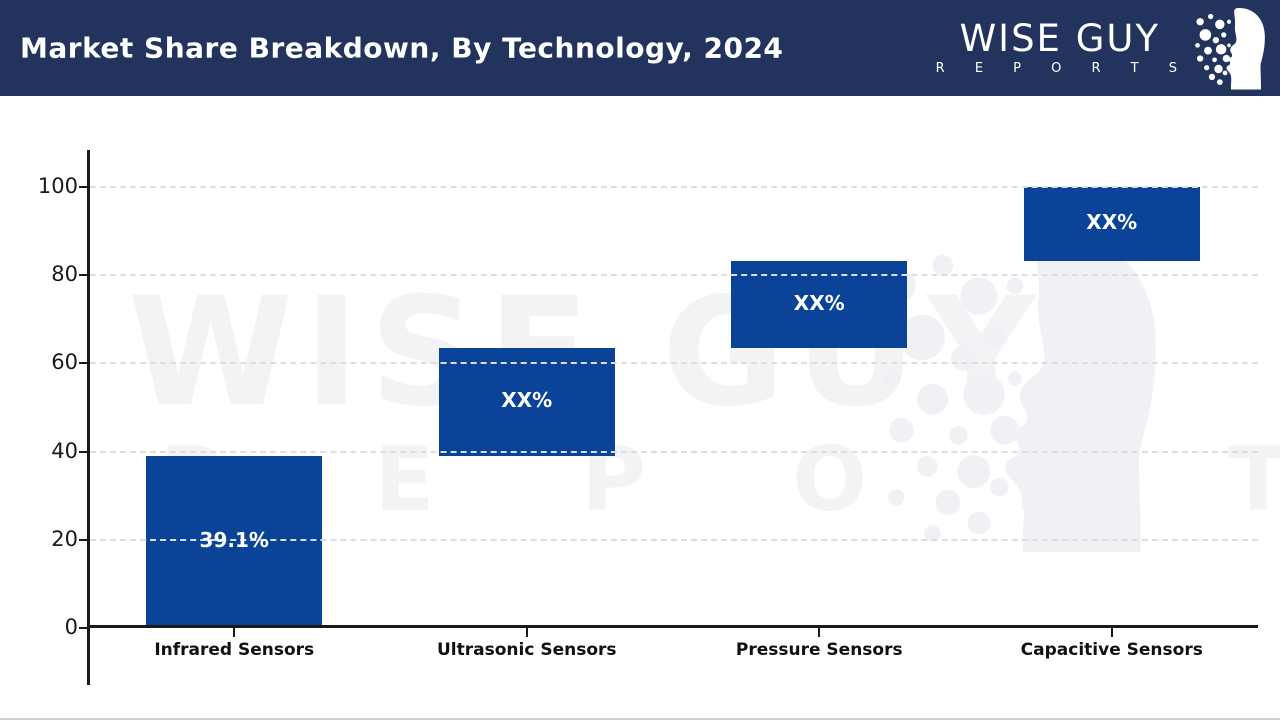  I want to click on bar-value-label: 39.1%, so click(234, 539).